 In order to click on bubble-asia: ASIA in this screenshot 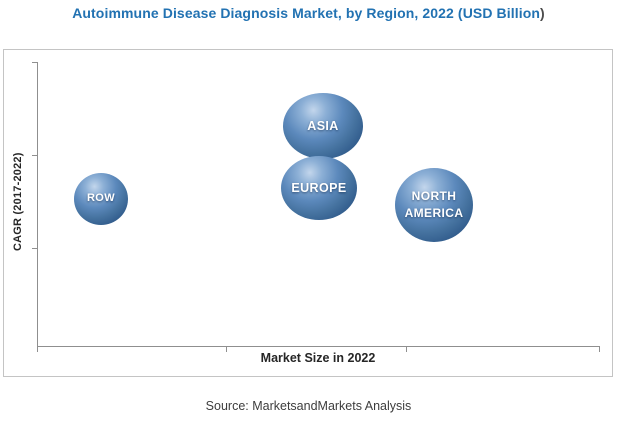, I will do `click(323, 126)`.